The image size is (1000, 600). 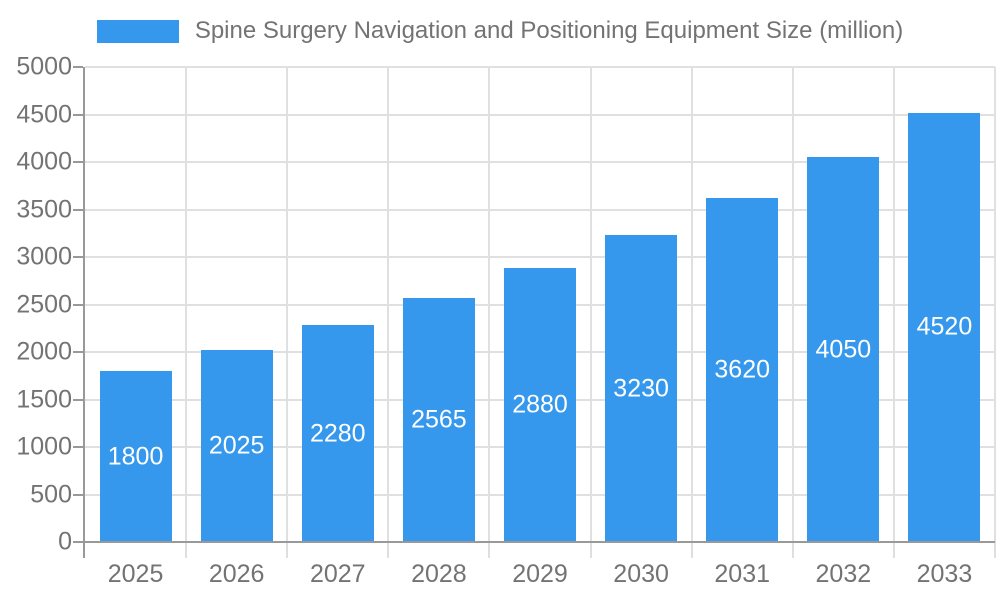 What do you see at coordinates (44, 114) in the screenshot?
I see `y-axis-tick-label: 4500` at bounding box center [44, 114].